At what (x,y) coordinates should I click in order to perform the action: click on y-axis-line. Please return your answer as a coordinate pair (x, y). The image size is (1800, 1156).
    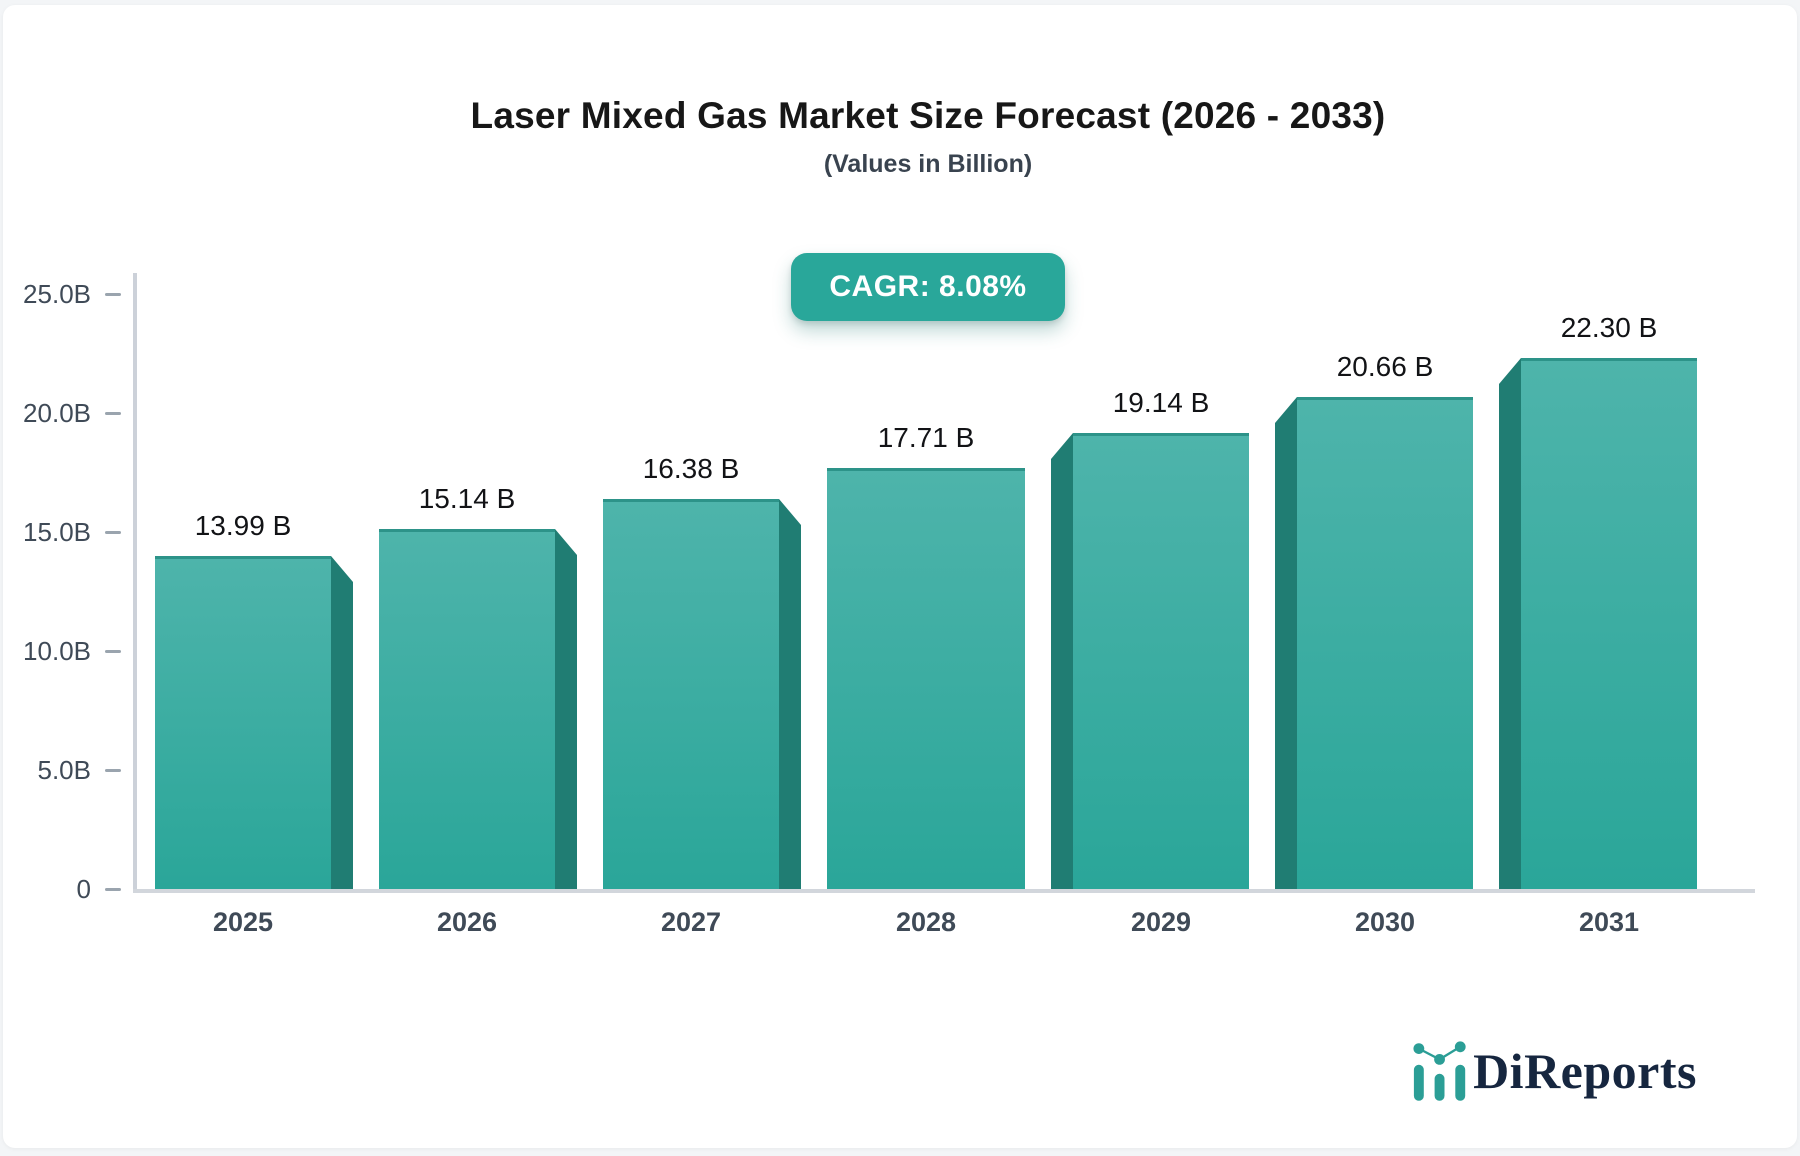
    Looking at the image, I should click on (135, 582).